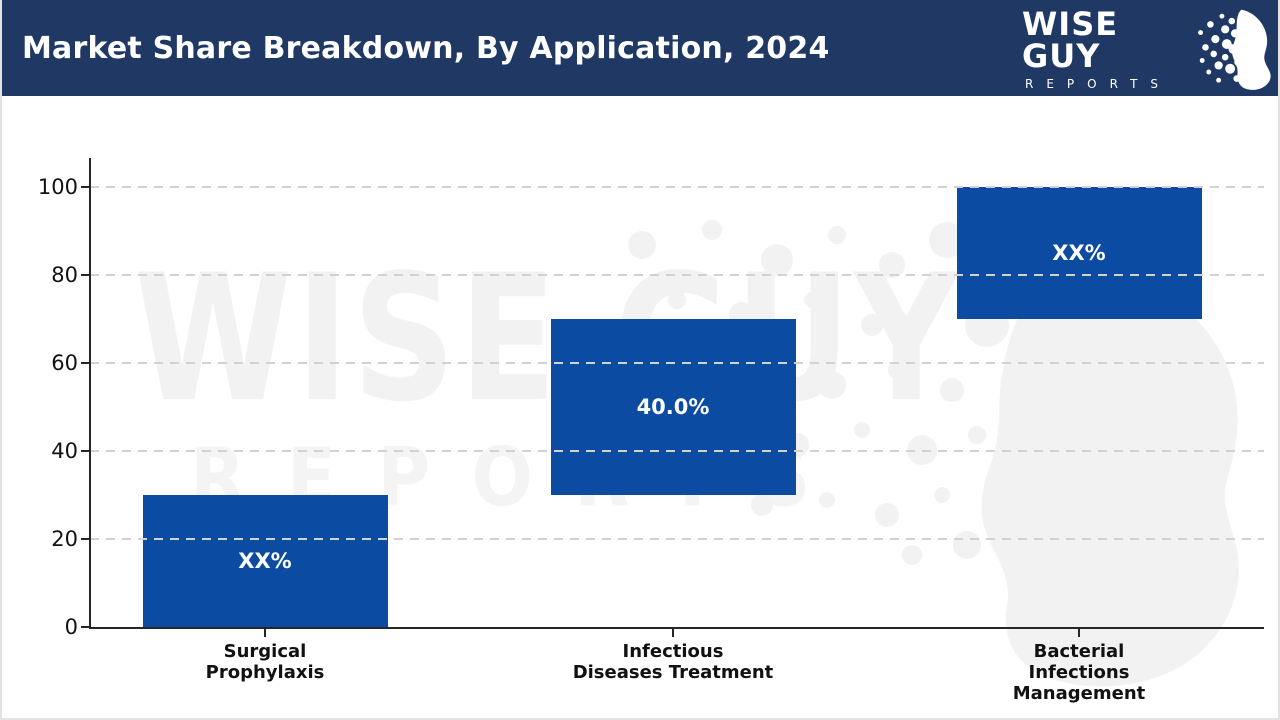  Describe the element at coordinates (1070, 39) in the screenshot. I see `logo-brand-name: WISE GUY` at that location.